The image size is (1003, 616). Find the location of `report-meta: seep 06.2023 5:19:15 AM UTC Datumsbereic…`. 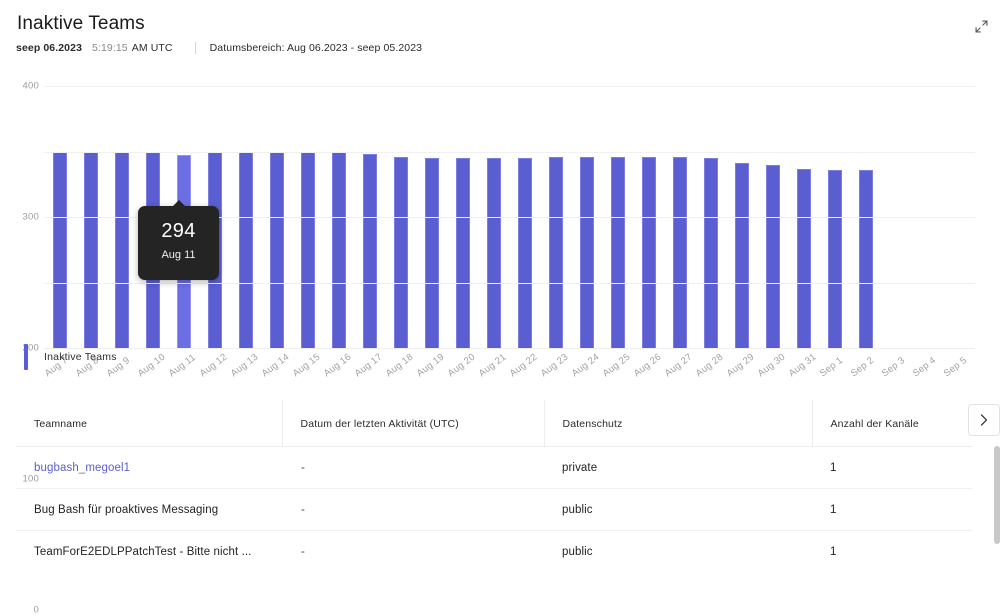

report-meta: seep 06.2023 5:19:15 AM UTC Datumsbereic… is located at coordinates (501, 48).